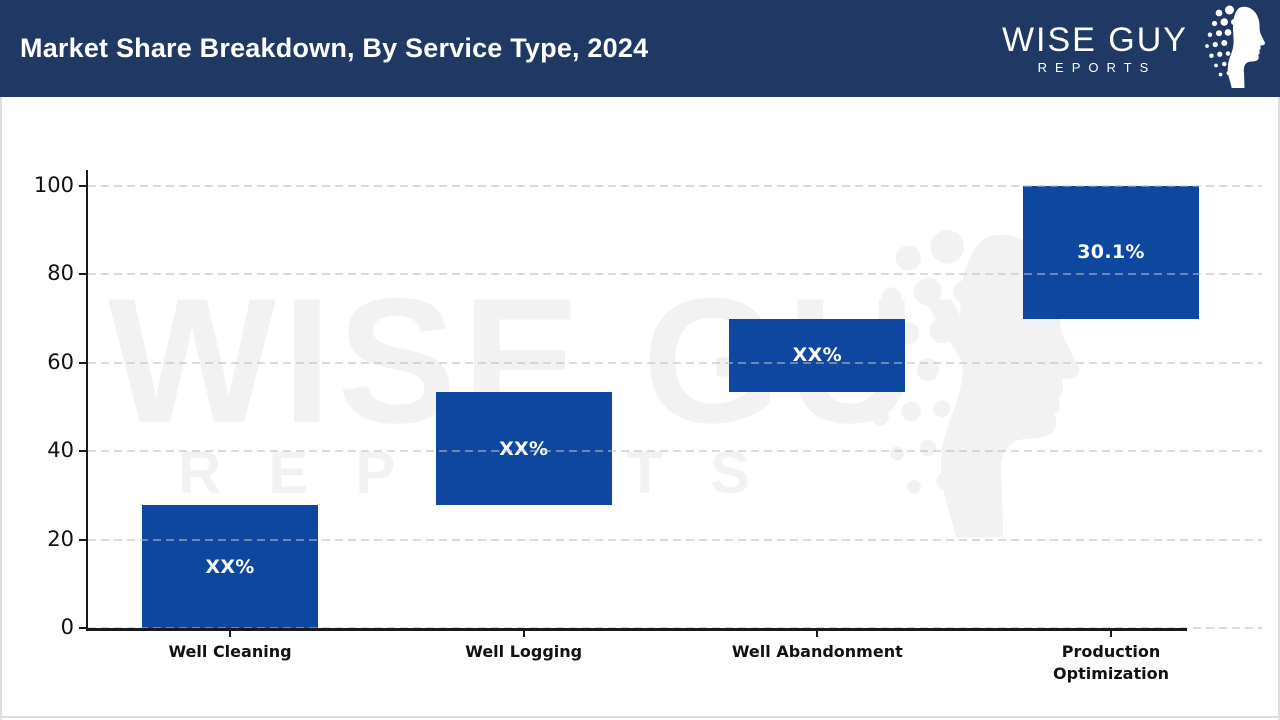 Image resolution: width=1280 pixels, height=720 pixels. What do you see at coordinates (640, 717) in the screenshot?
I see `frame-border-bottom` at bounding box center [640, 717].